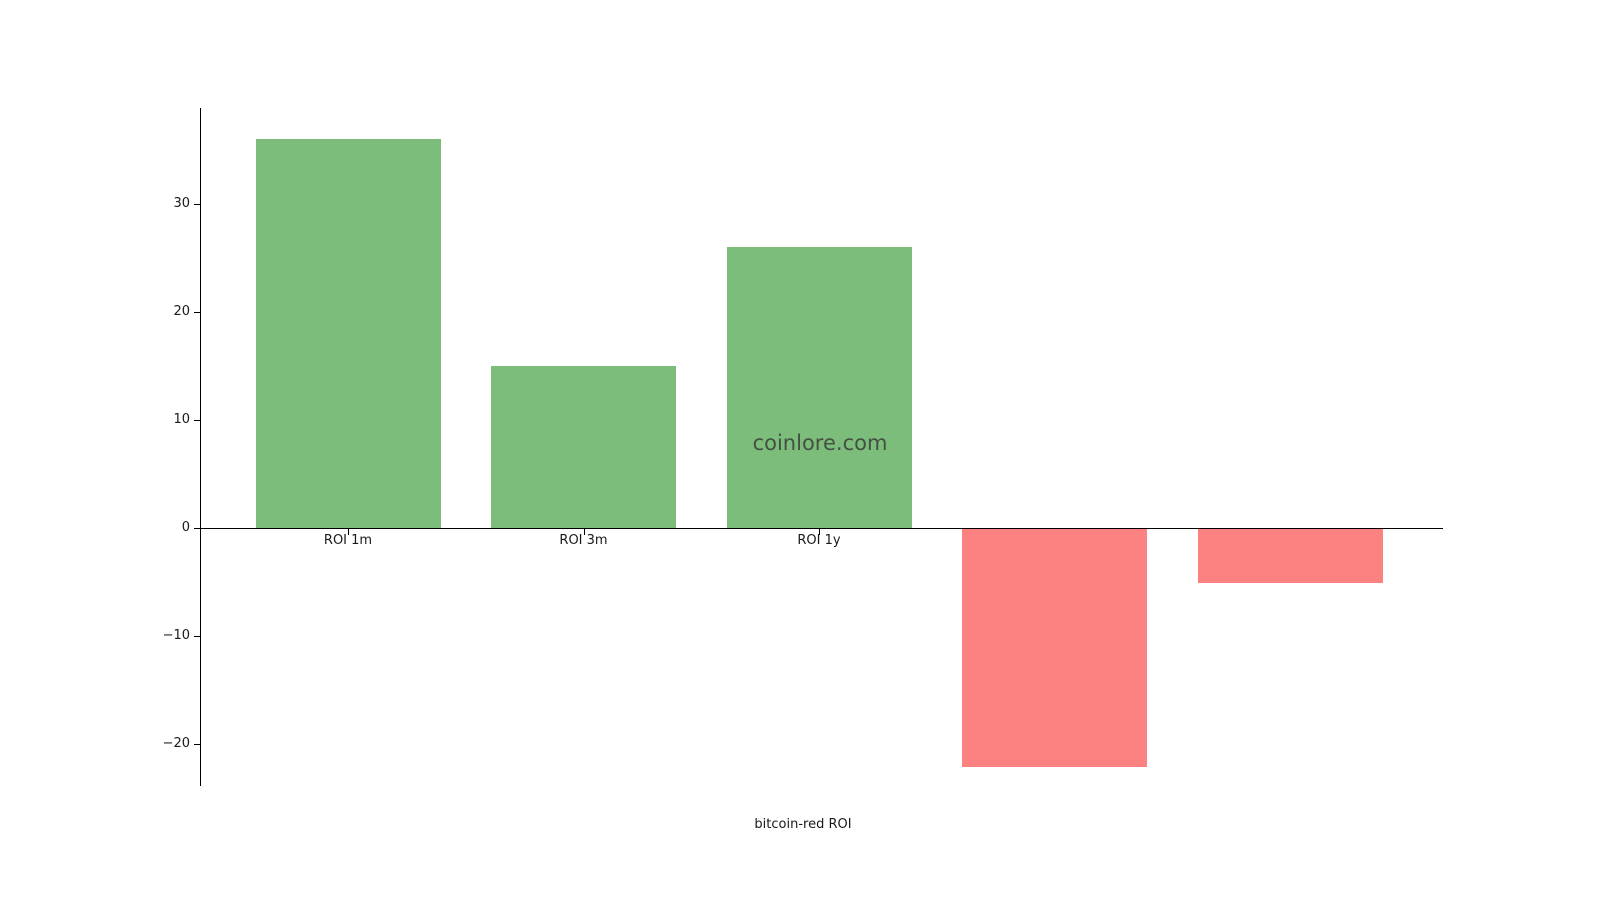  I want to click on bar-roi-1y, so click(819, 387).